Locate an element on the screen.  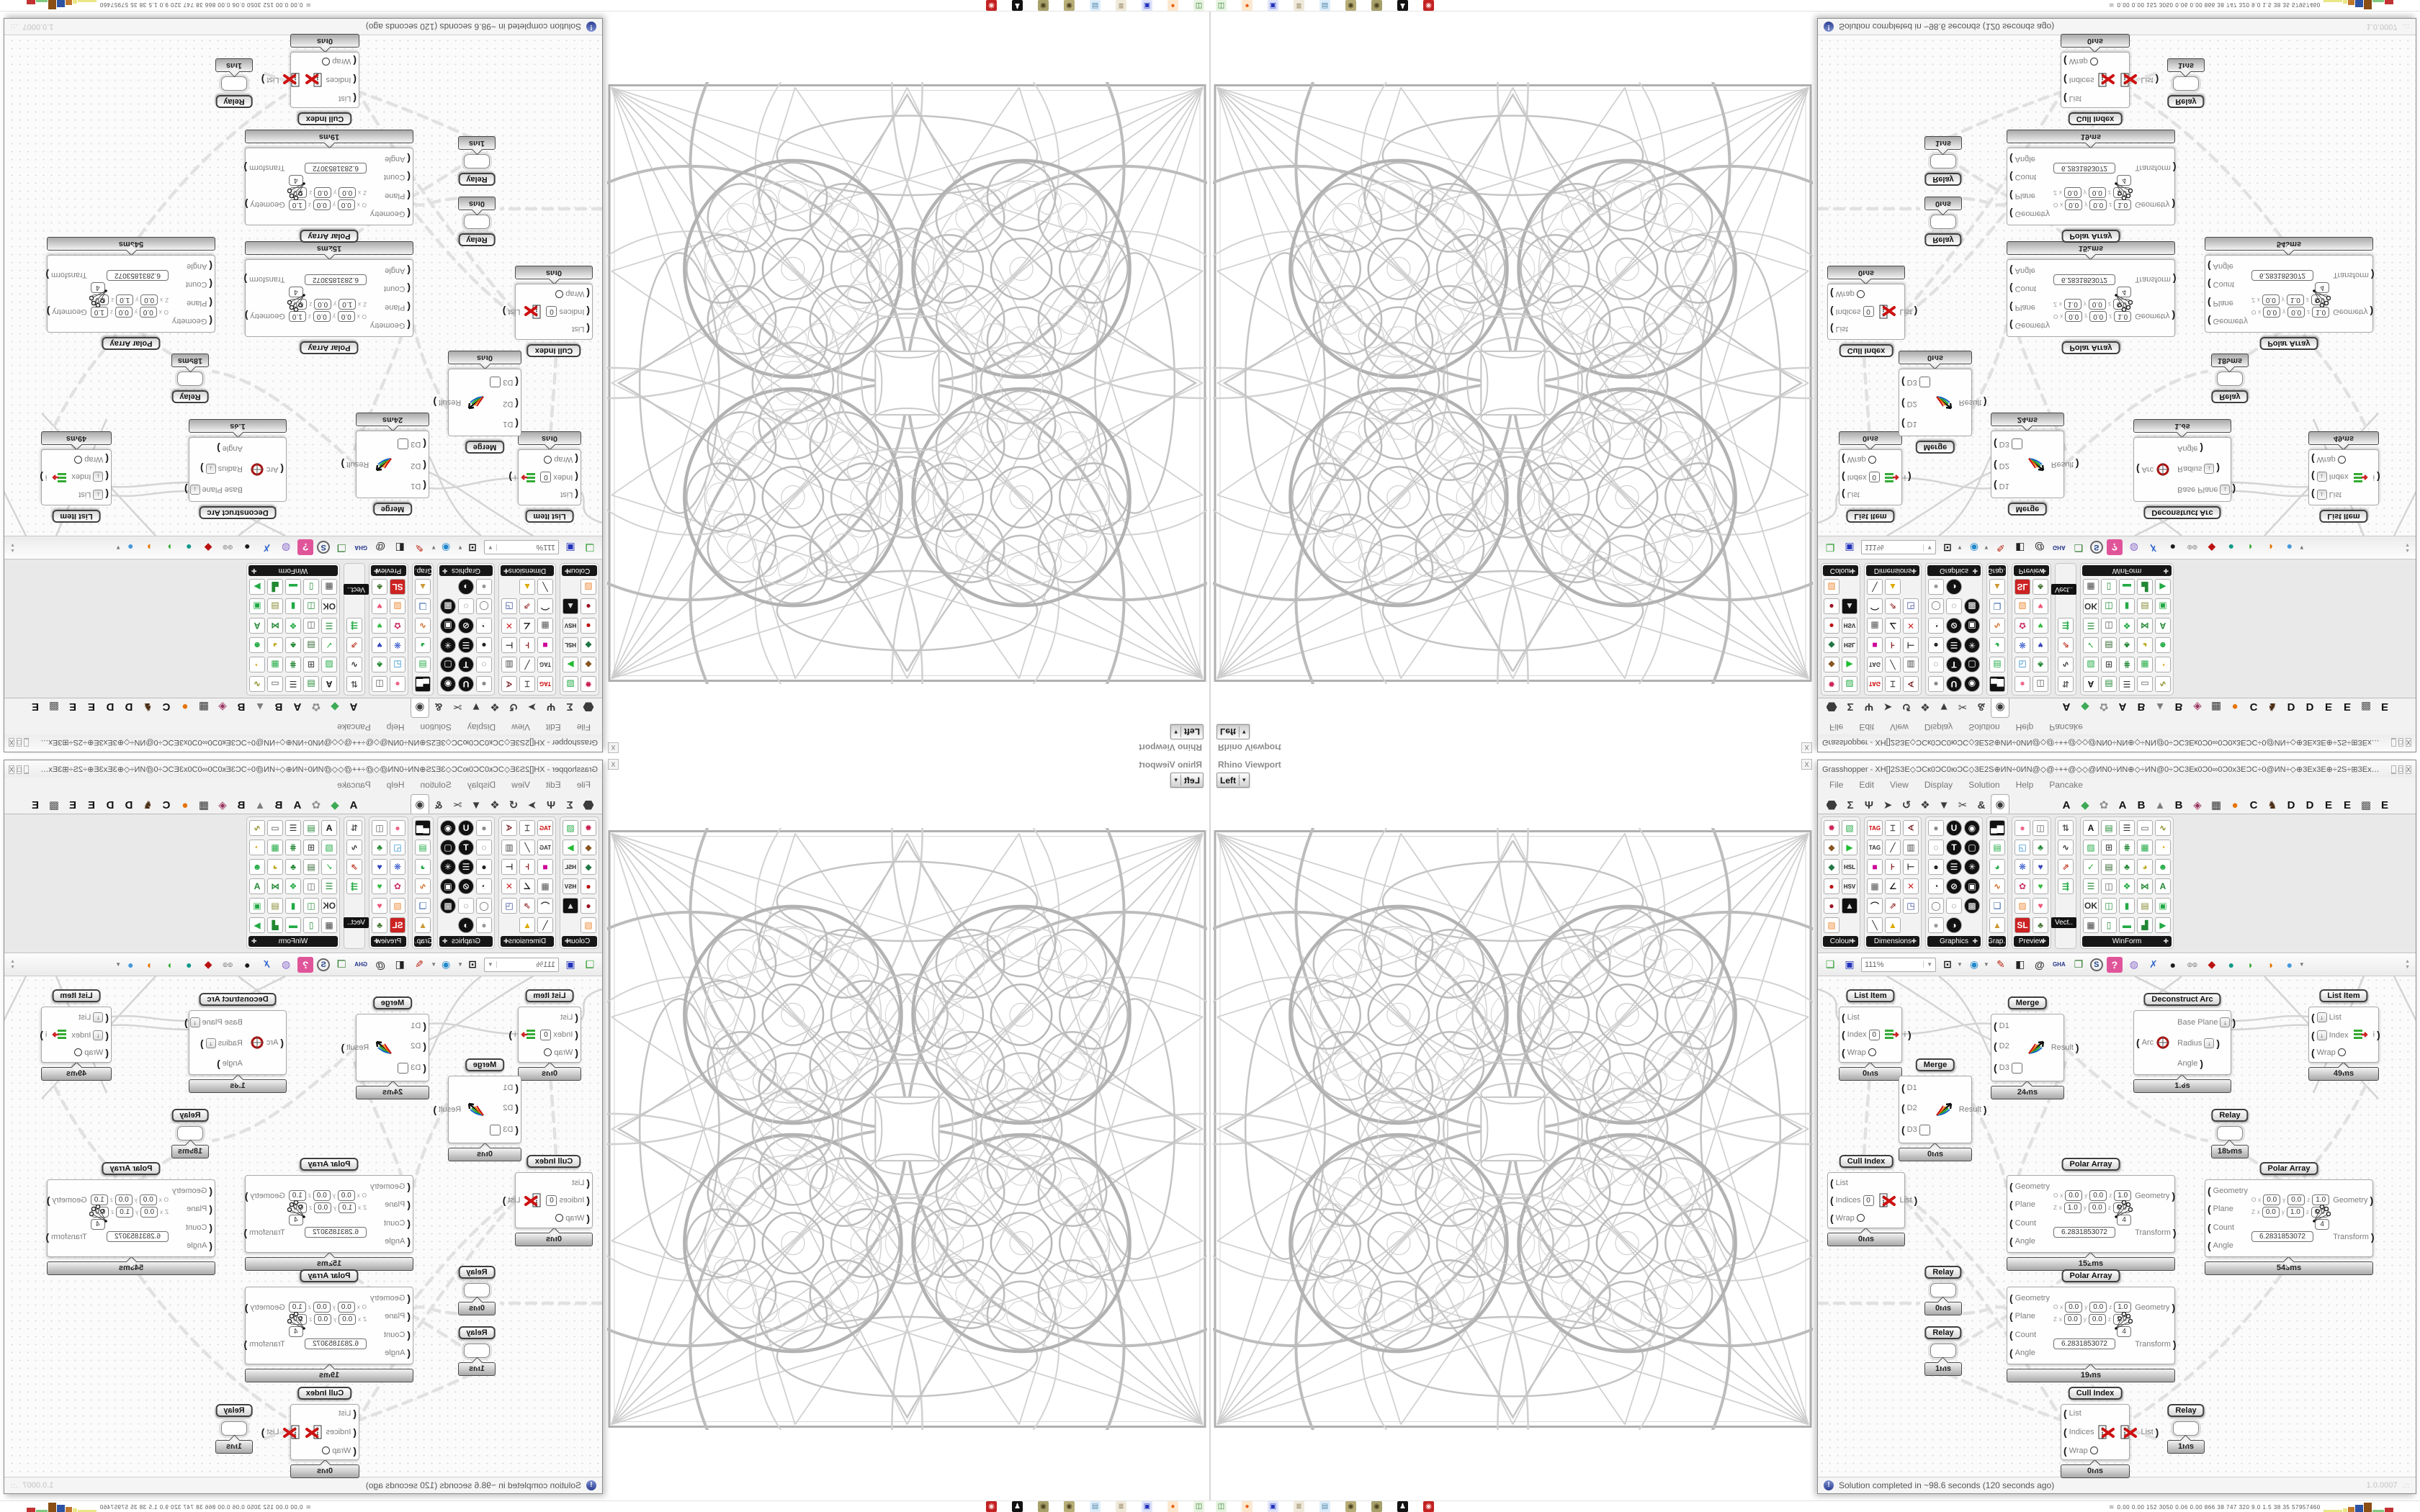
palette-icon: ▨ is located at coordinates (588, 925).